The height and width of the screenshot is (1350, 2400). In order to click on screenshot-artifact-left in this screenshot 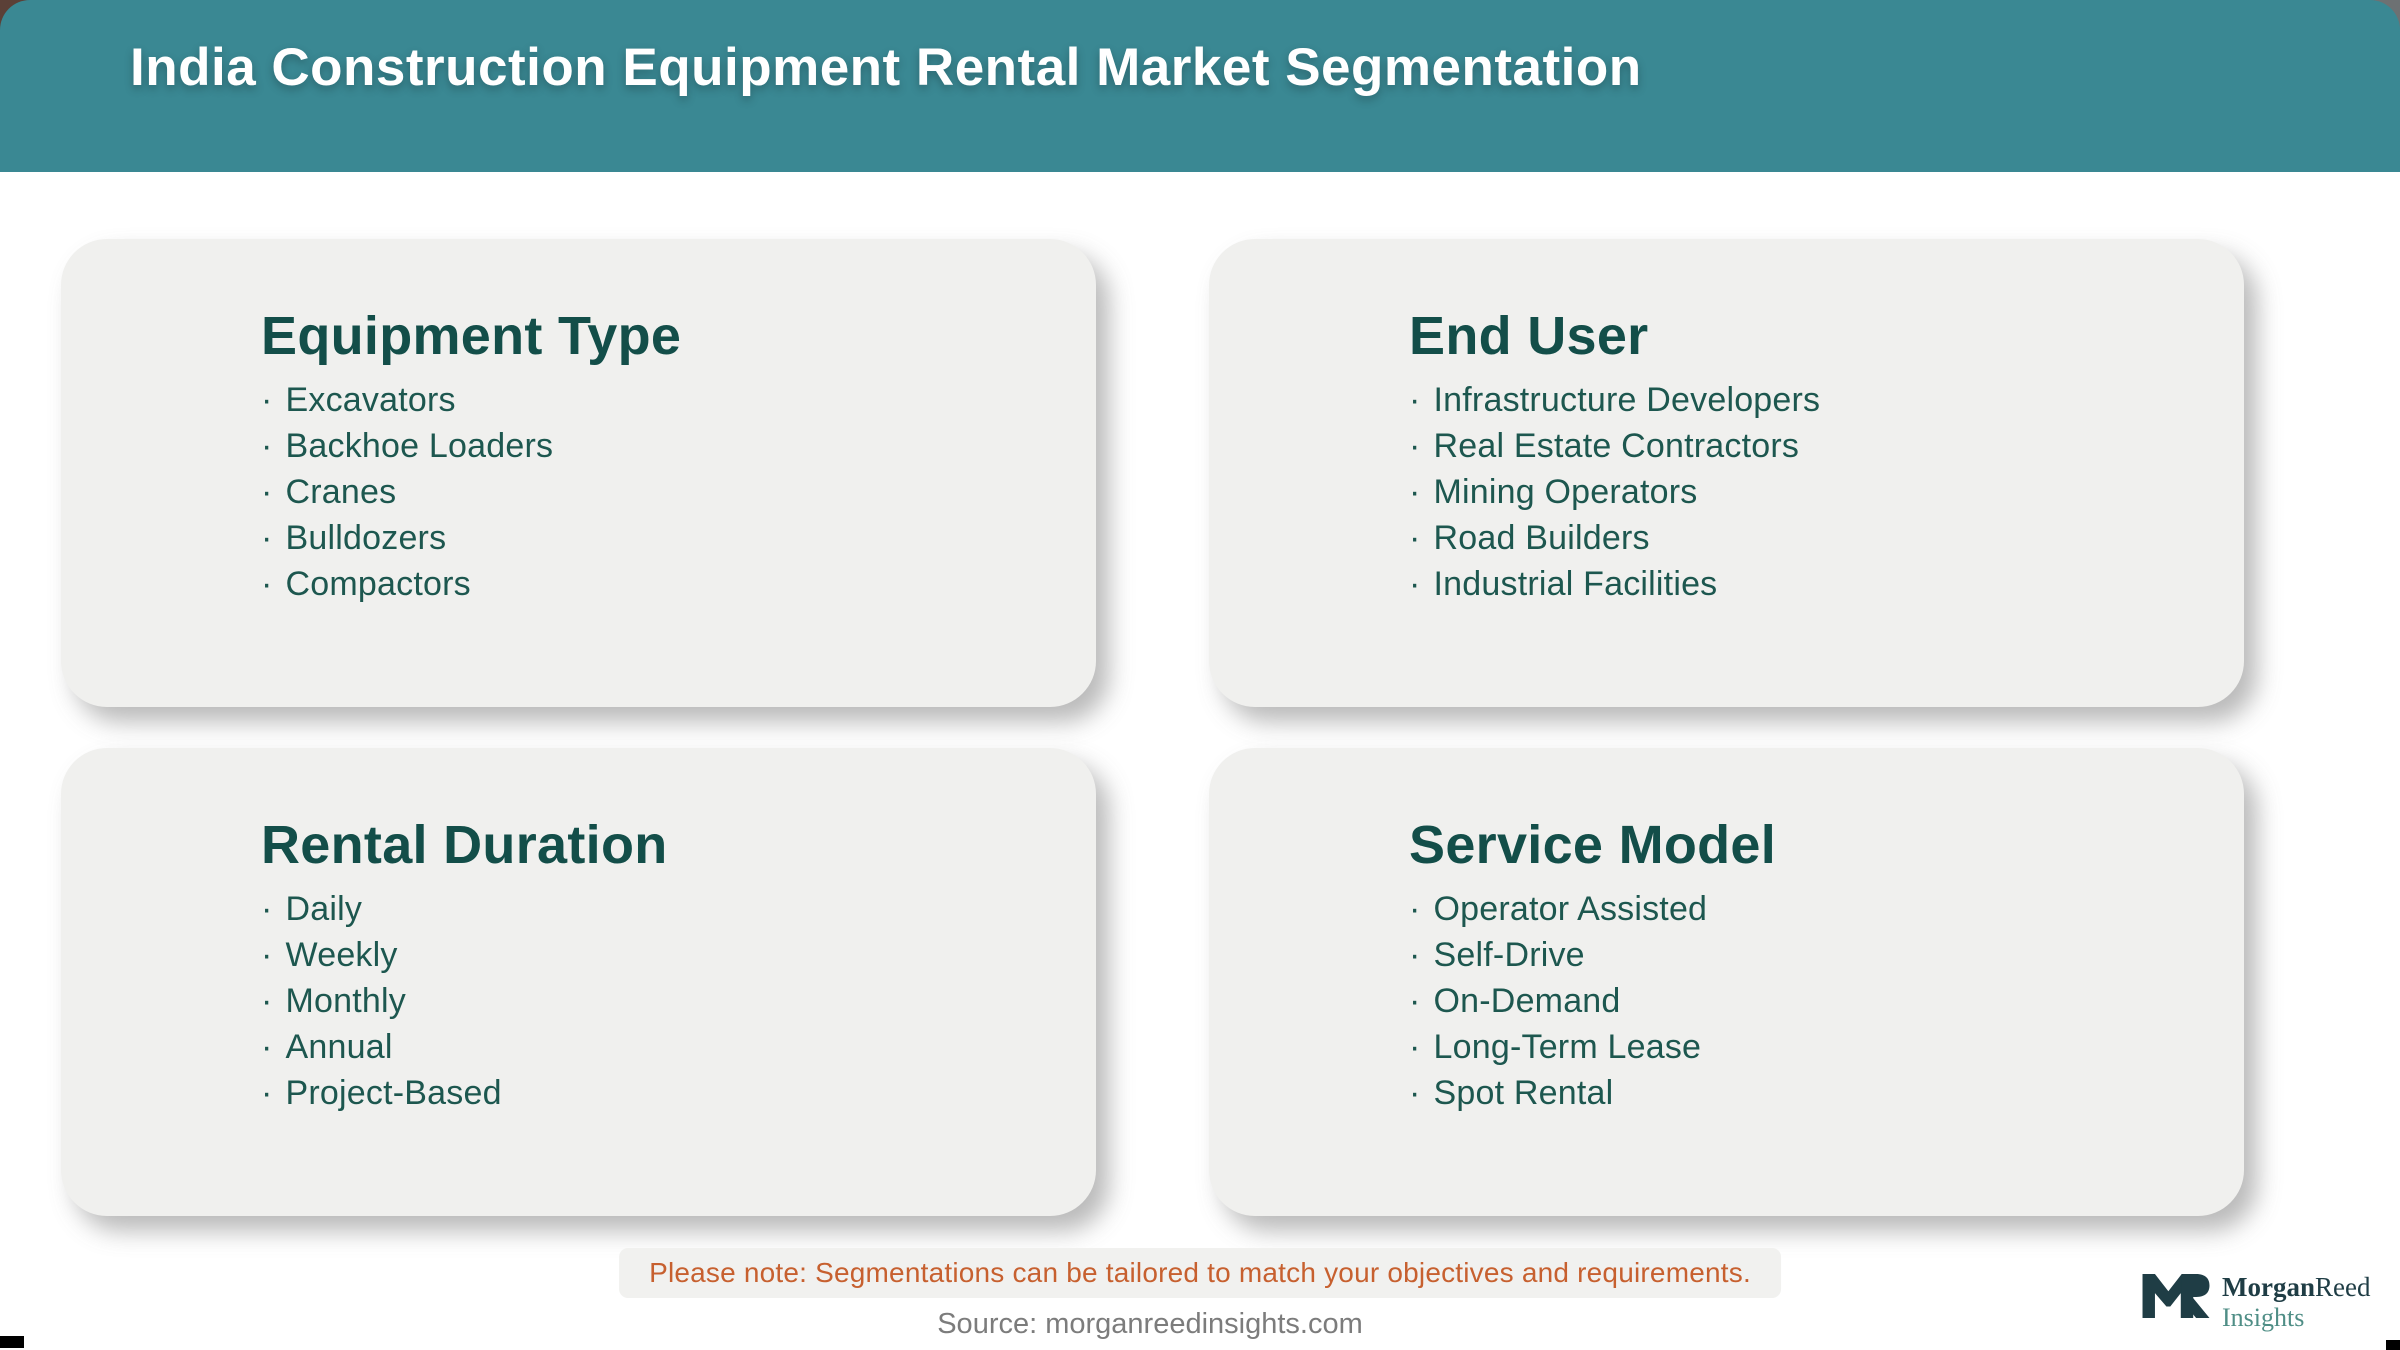, I will do `click(12, 1342)`.